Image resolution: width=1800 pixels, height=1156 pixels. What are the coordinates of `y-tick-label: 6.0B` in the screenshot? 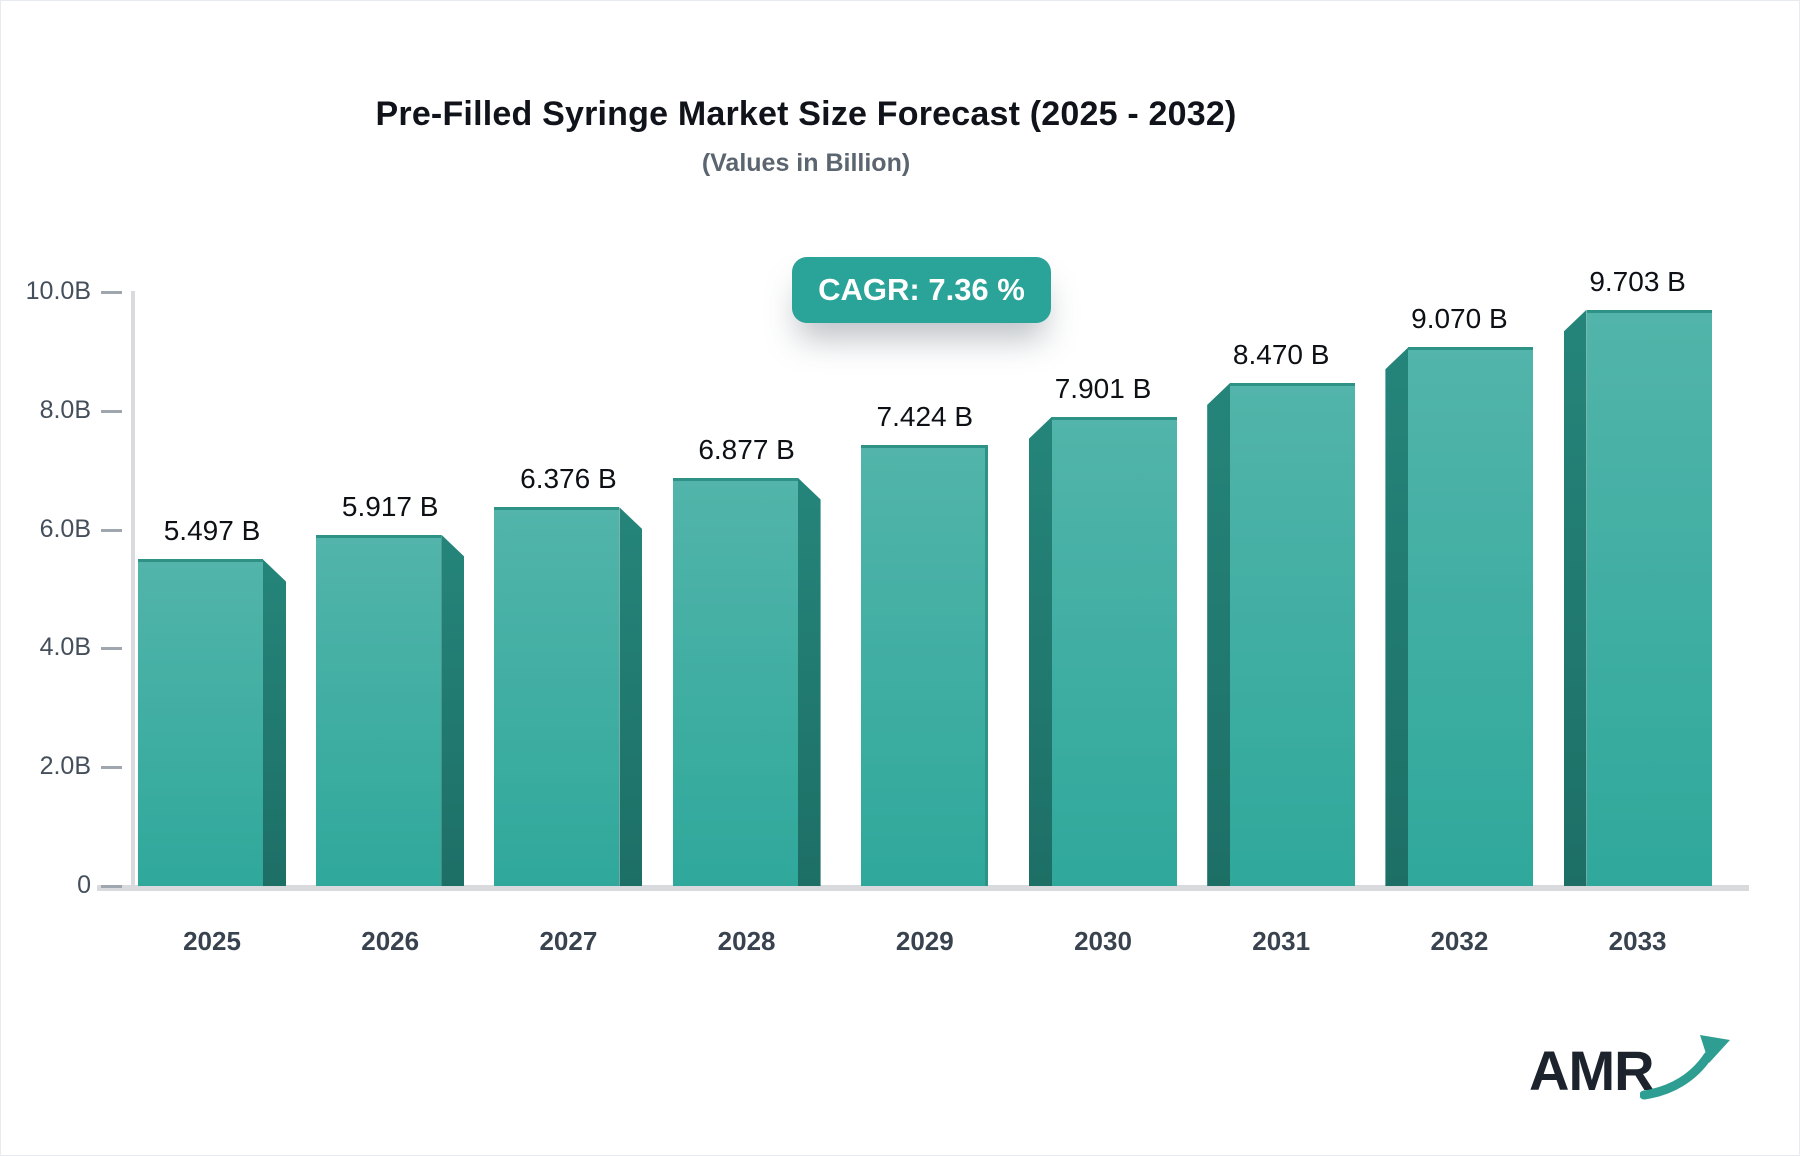 It's located at (65, 528).